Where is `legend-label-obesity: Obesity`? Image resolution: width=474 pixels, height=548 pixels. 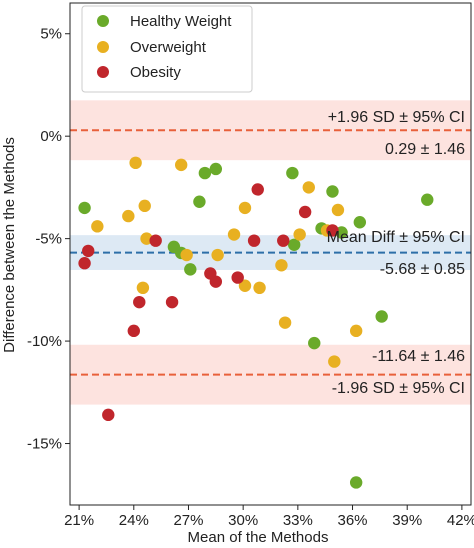
legend-label-obesity: Obesity is located at coordinates (155, 72).